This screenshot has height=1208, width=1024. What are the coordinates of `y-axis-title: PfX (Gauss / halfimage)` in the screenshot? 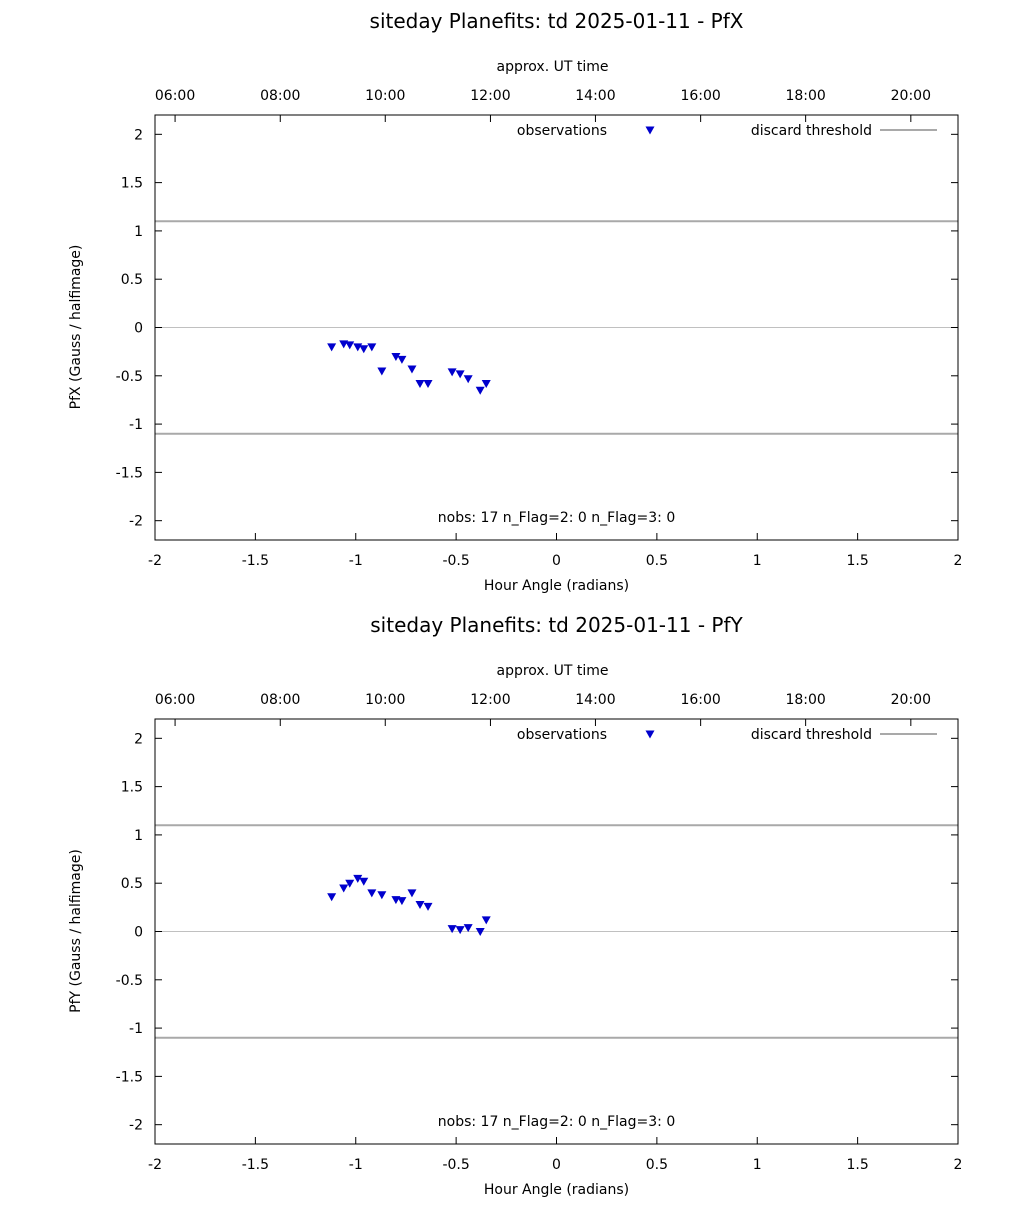 It's located at (76, 327).